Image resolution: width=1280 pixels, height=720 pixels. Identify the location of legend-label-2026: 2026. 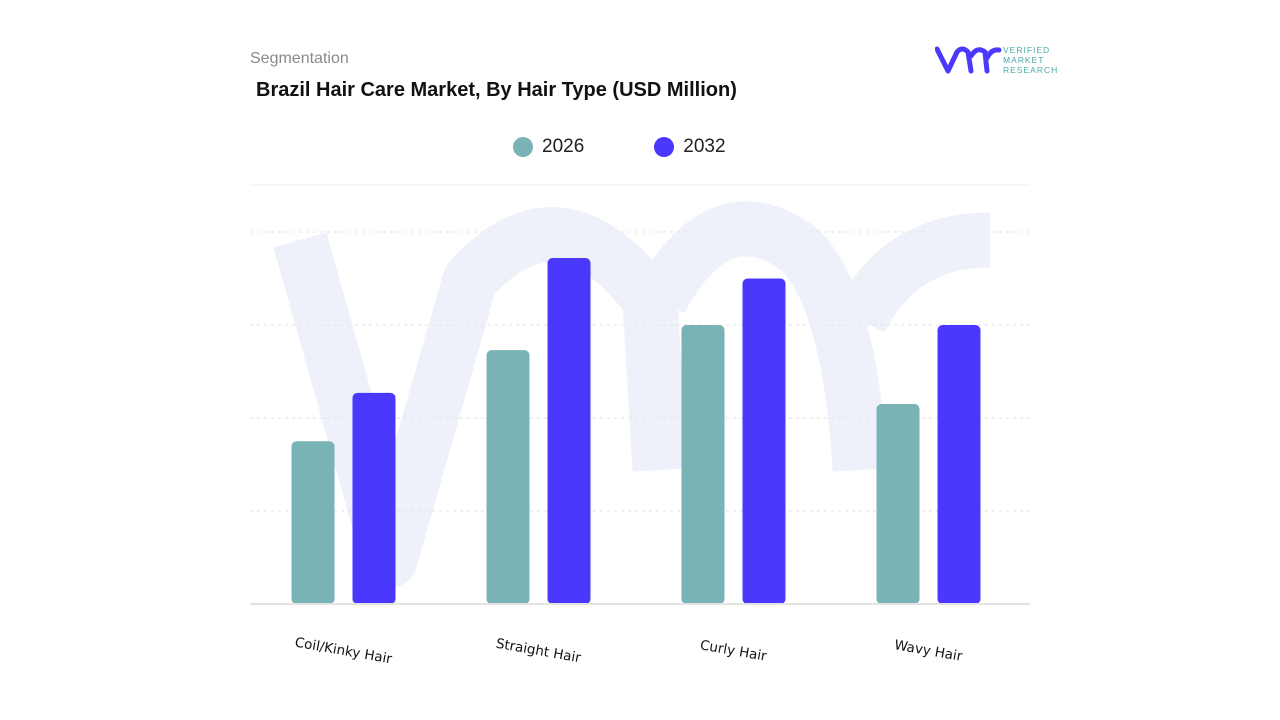
(563, 146).